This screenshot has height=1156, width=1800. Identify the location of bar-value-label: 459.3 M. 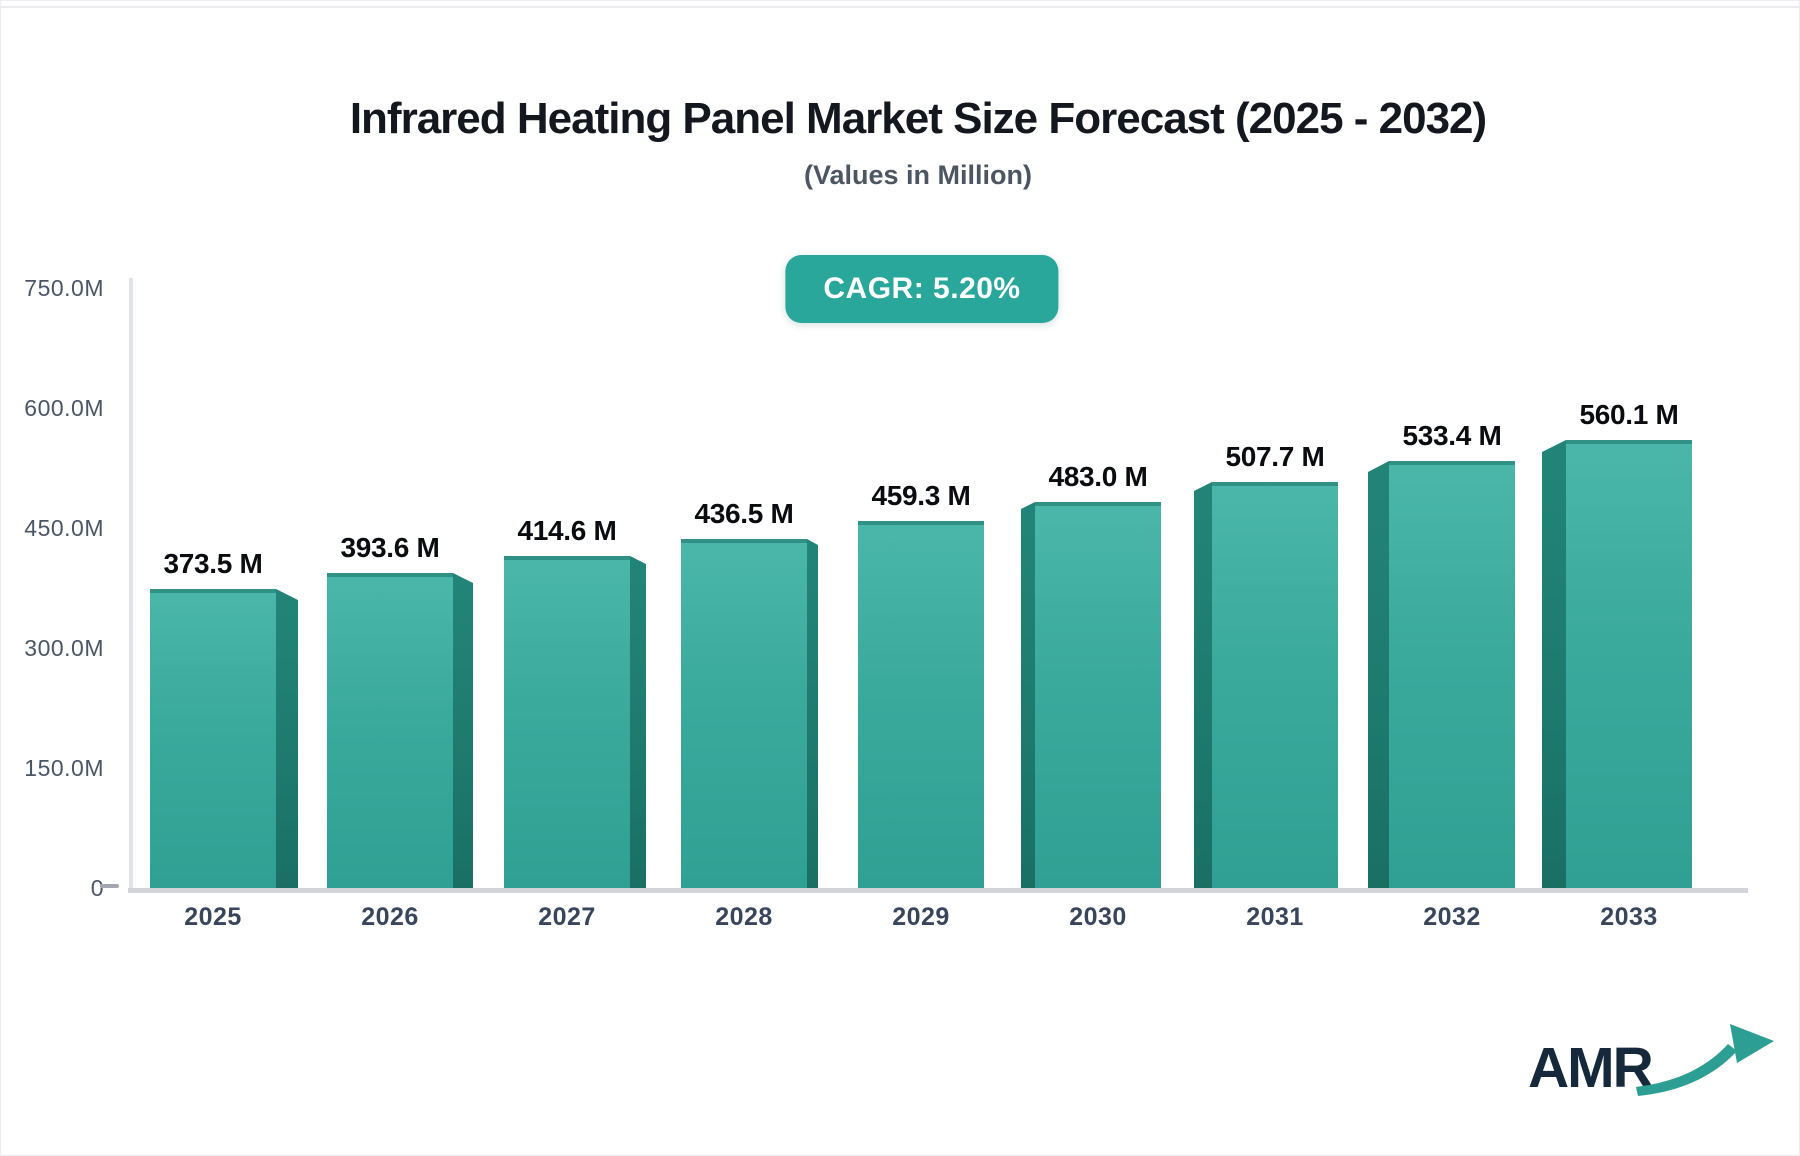
(921, 495).